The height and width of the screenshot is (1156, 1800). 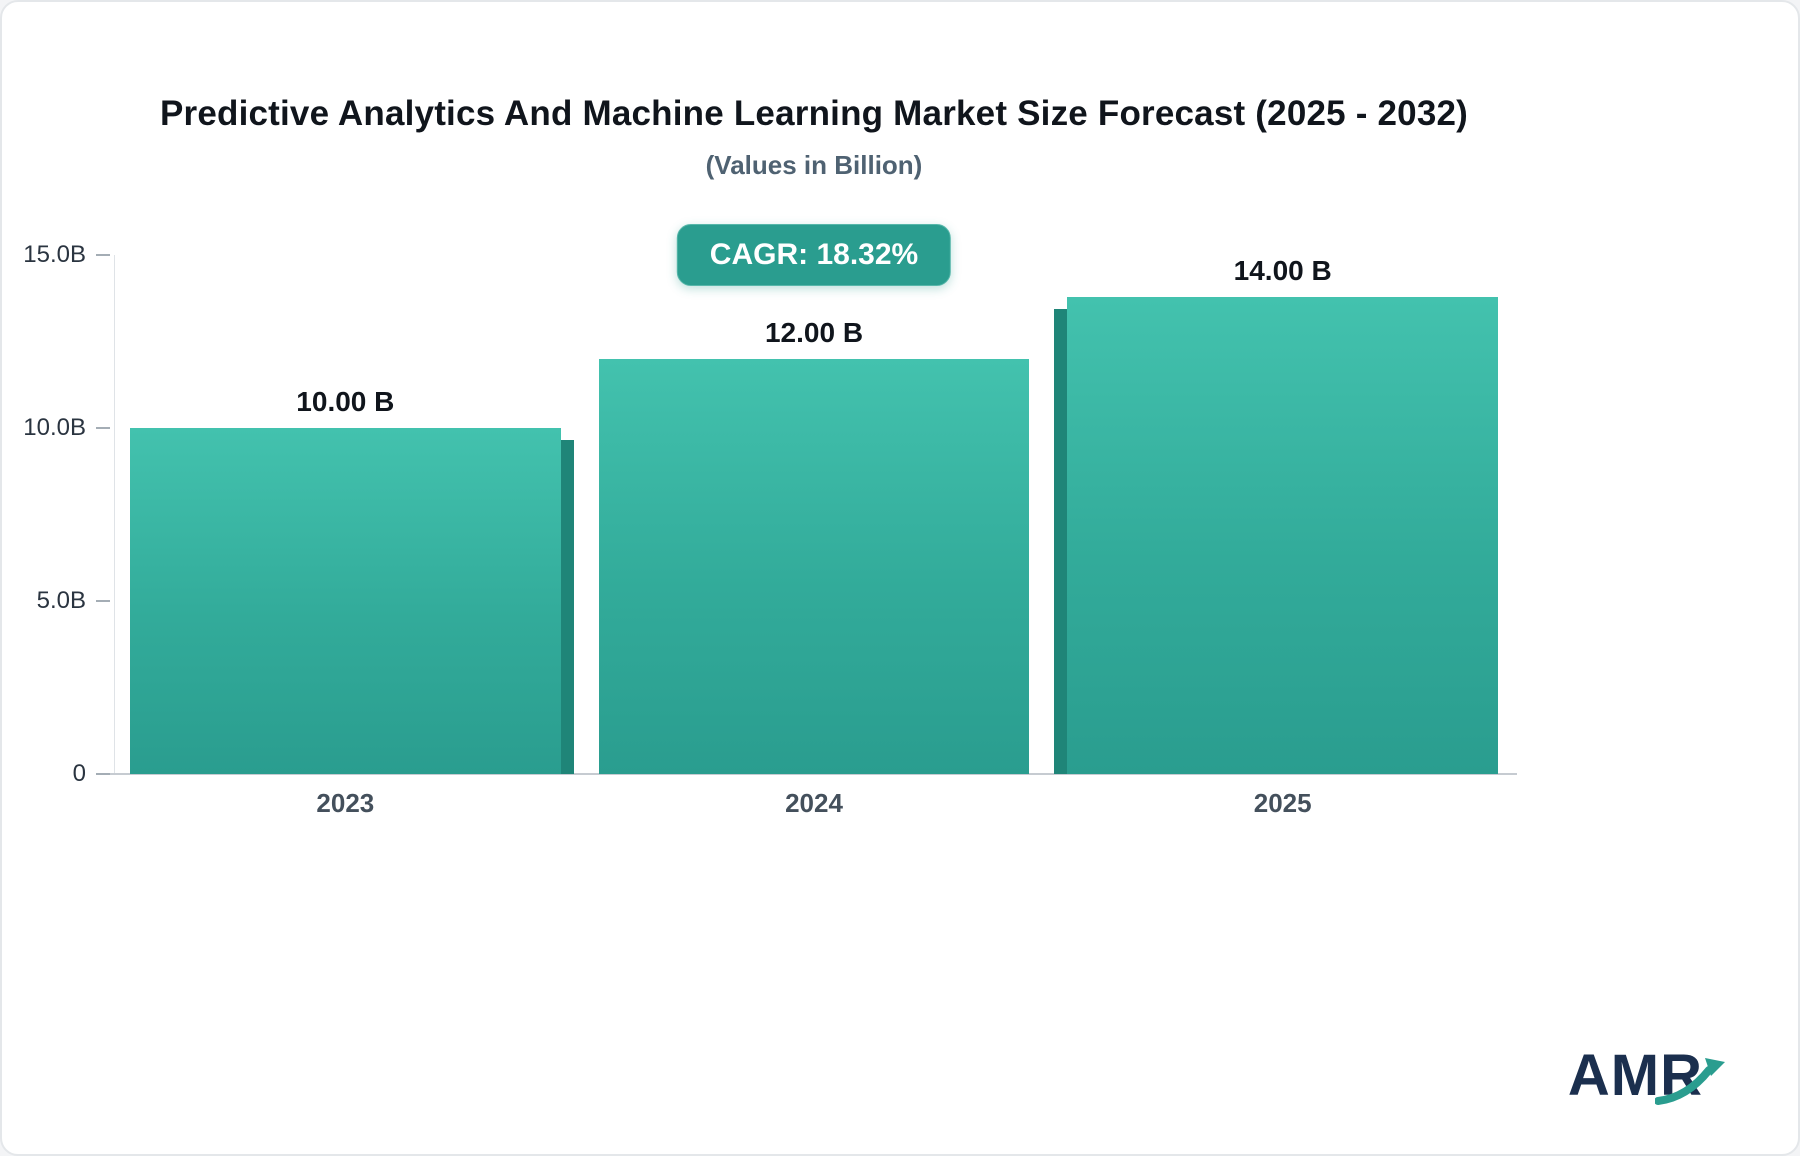 I want to click on x-axis-labels: 2023 2024 2025, so click(x=814, y=803).